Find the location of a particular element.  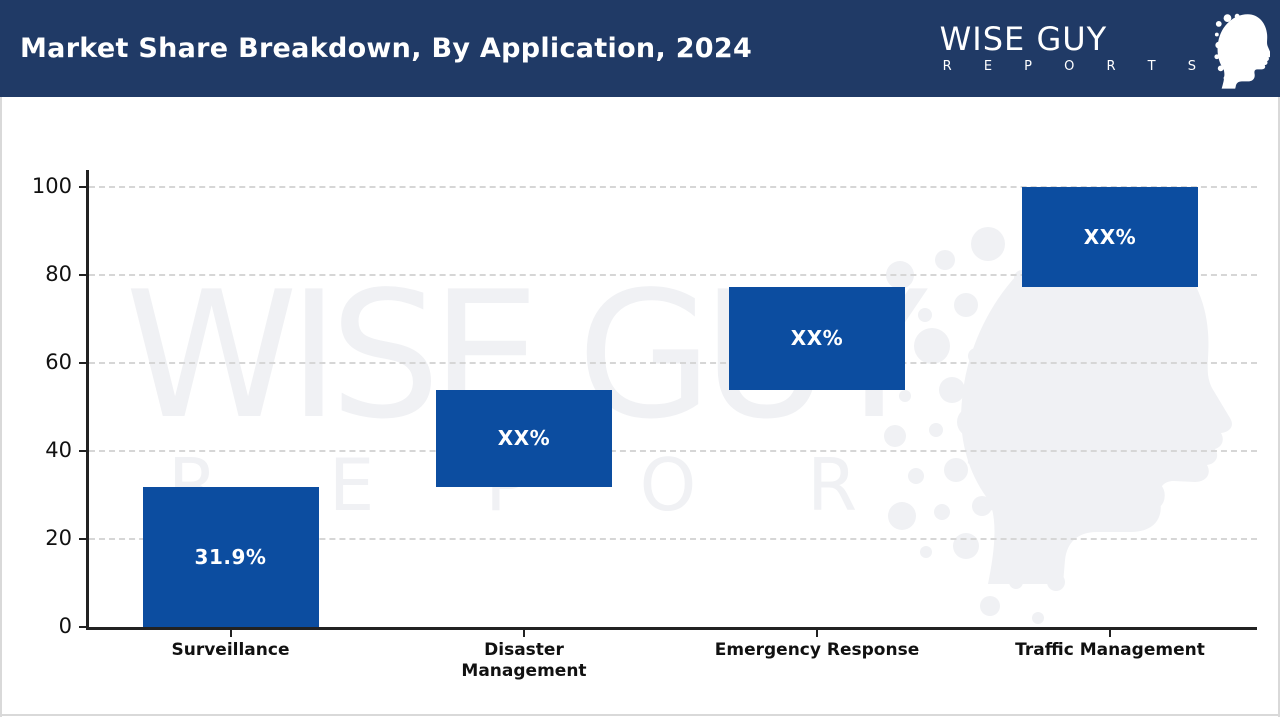

left-frame-edge is located at coordinates (1, 407).